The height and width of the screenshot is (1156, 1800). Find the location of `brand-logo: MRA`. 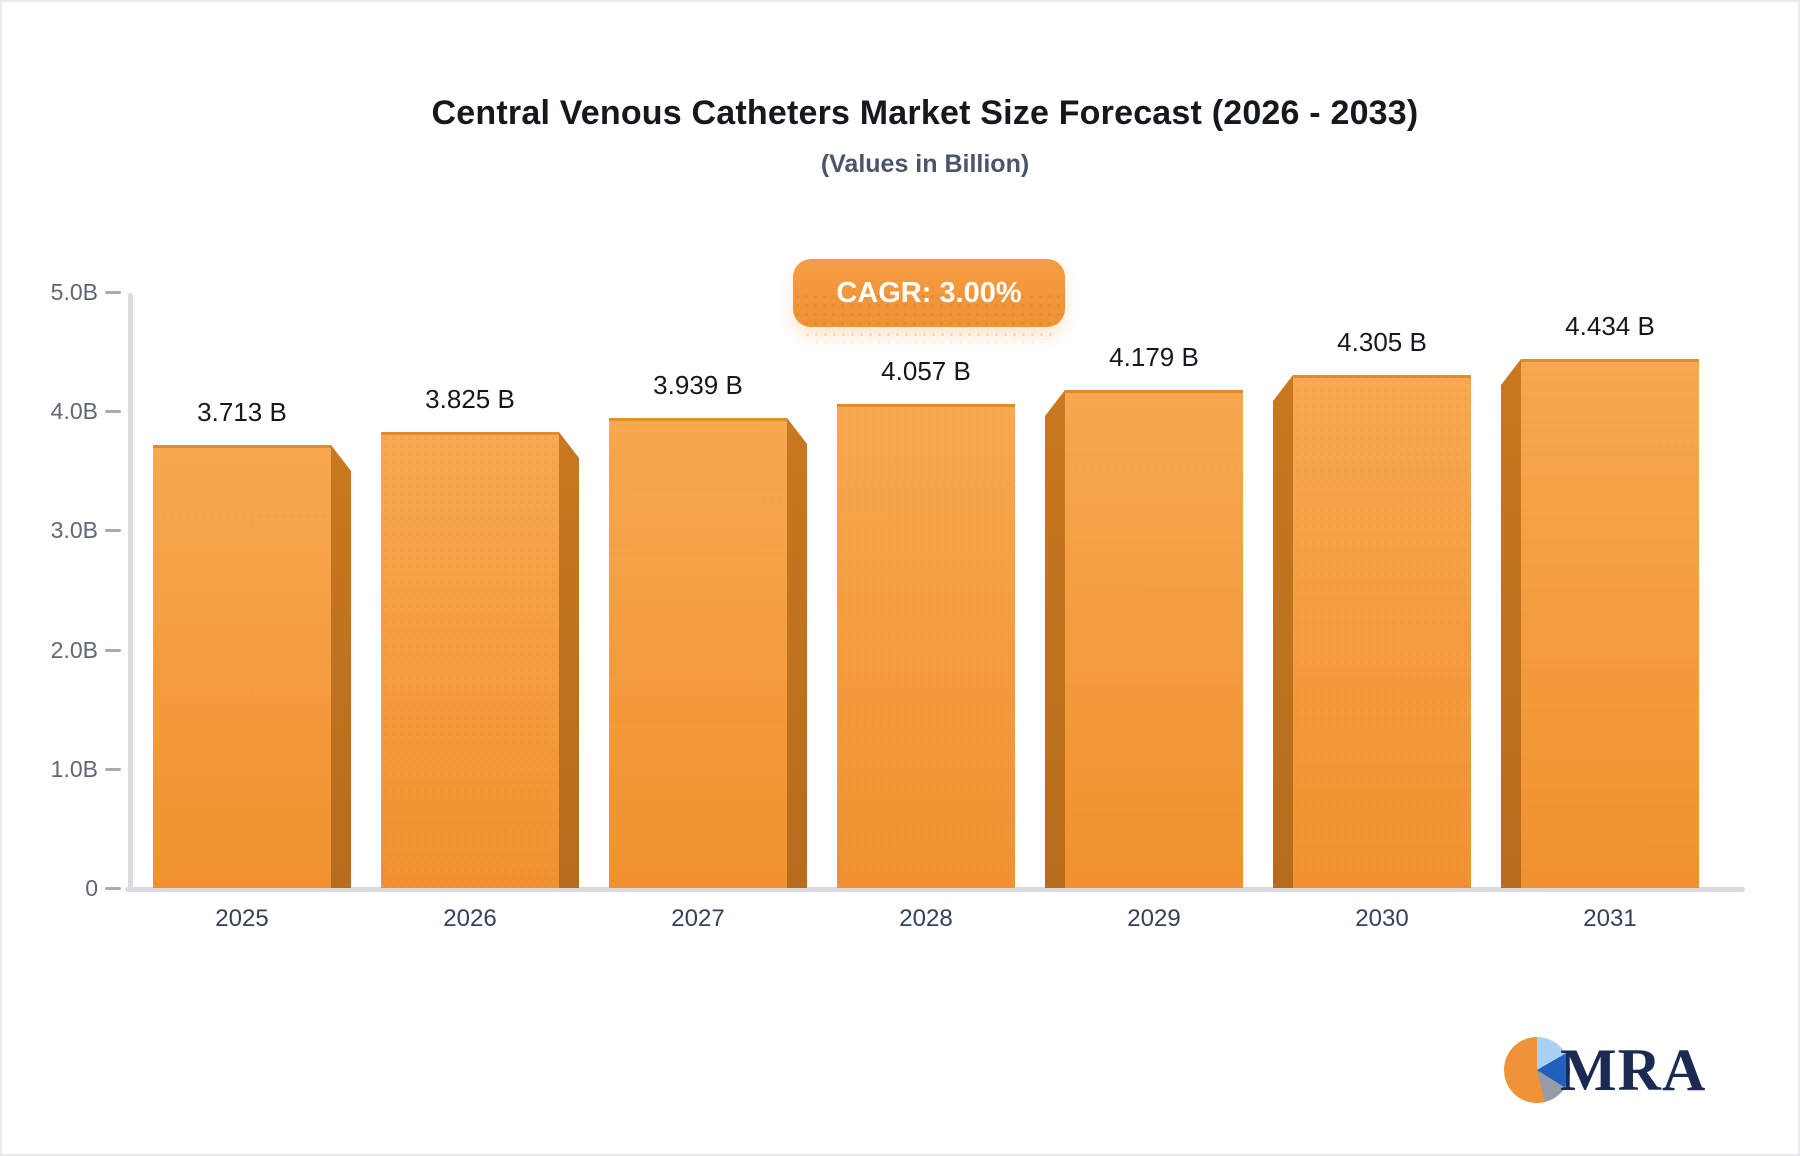

brand-logo: MRA is located at coordinates (1605, 1070).